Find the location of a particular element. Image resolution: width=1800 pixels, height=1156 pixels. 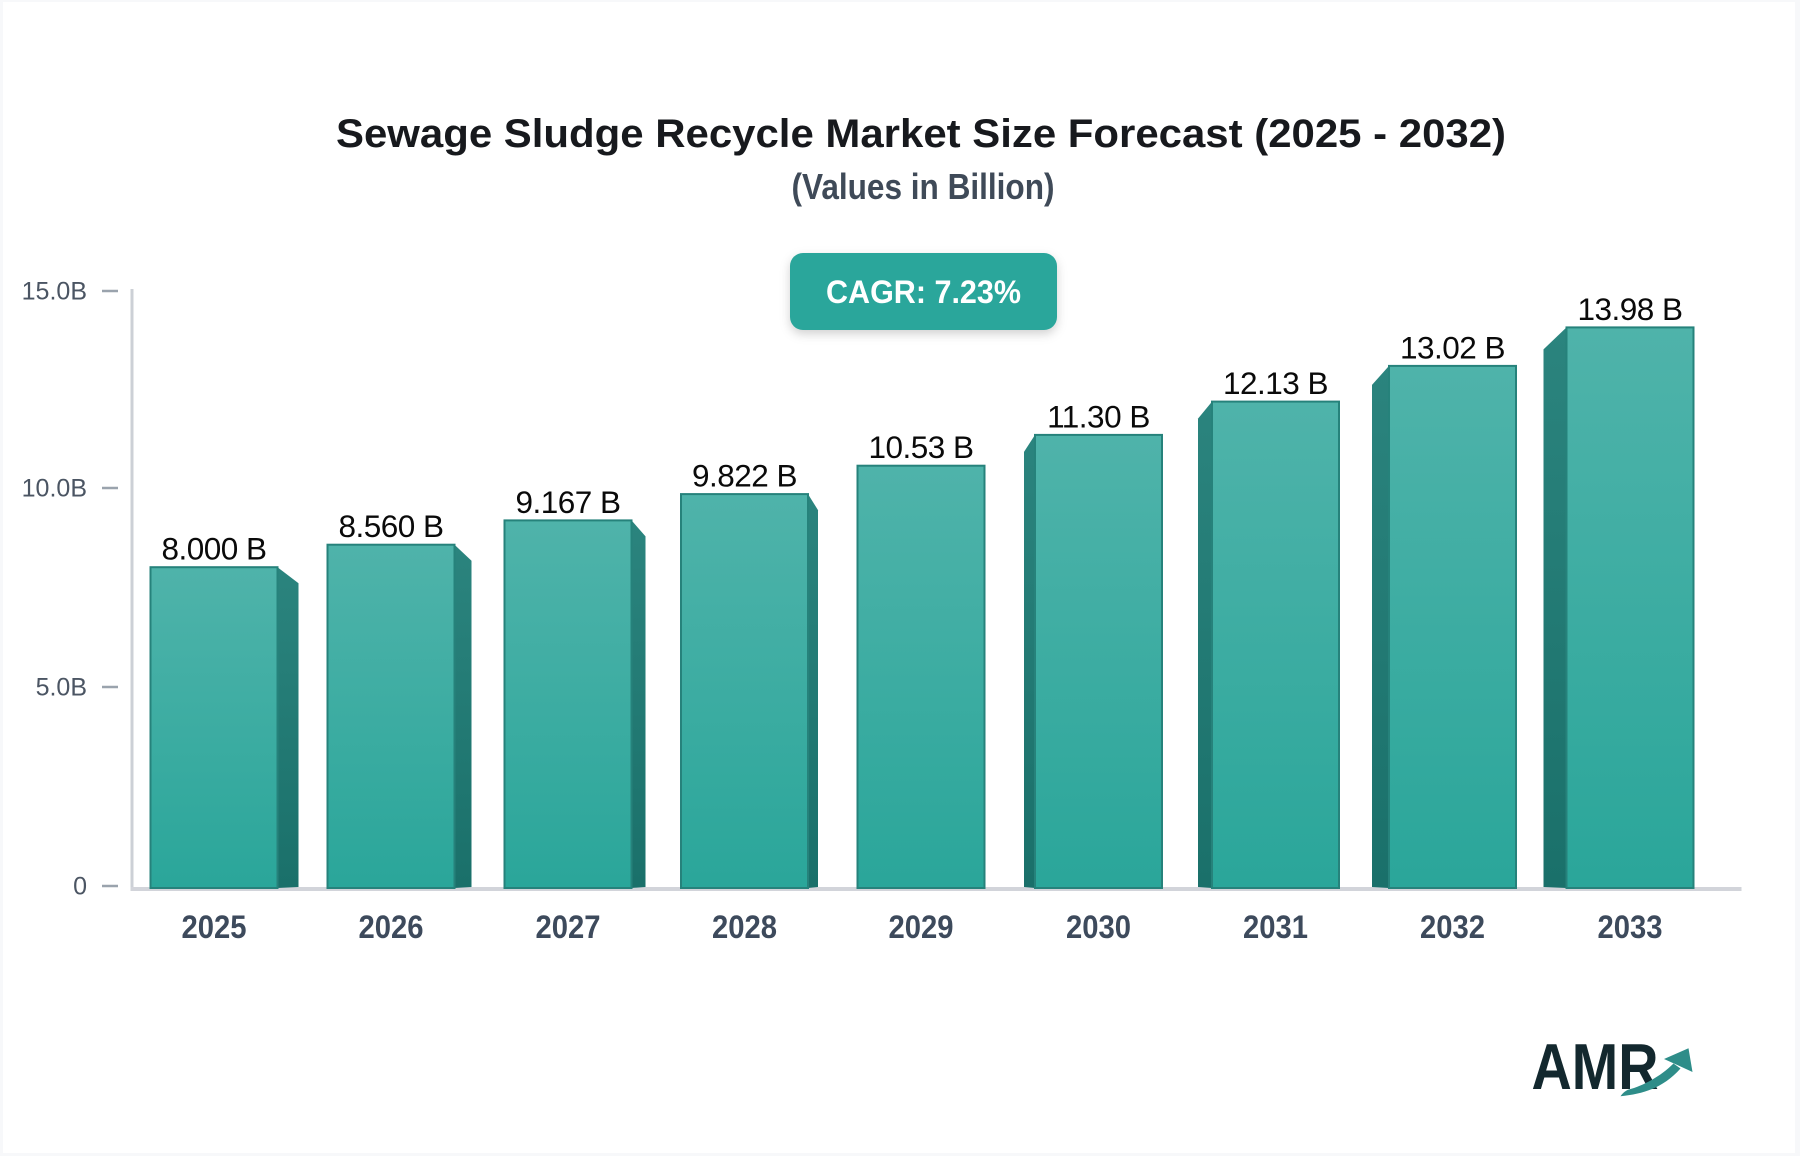

svg-text: 2031 is located at coordinates (1275, 927).